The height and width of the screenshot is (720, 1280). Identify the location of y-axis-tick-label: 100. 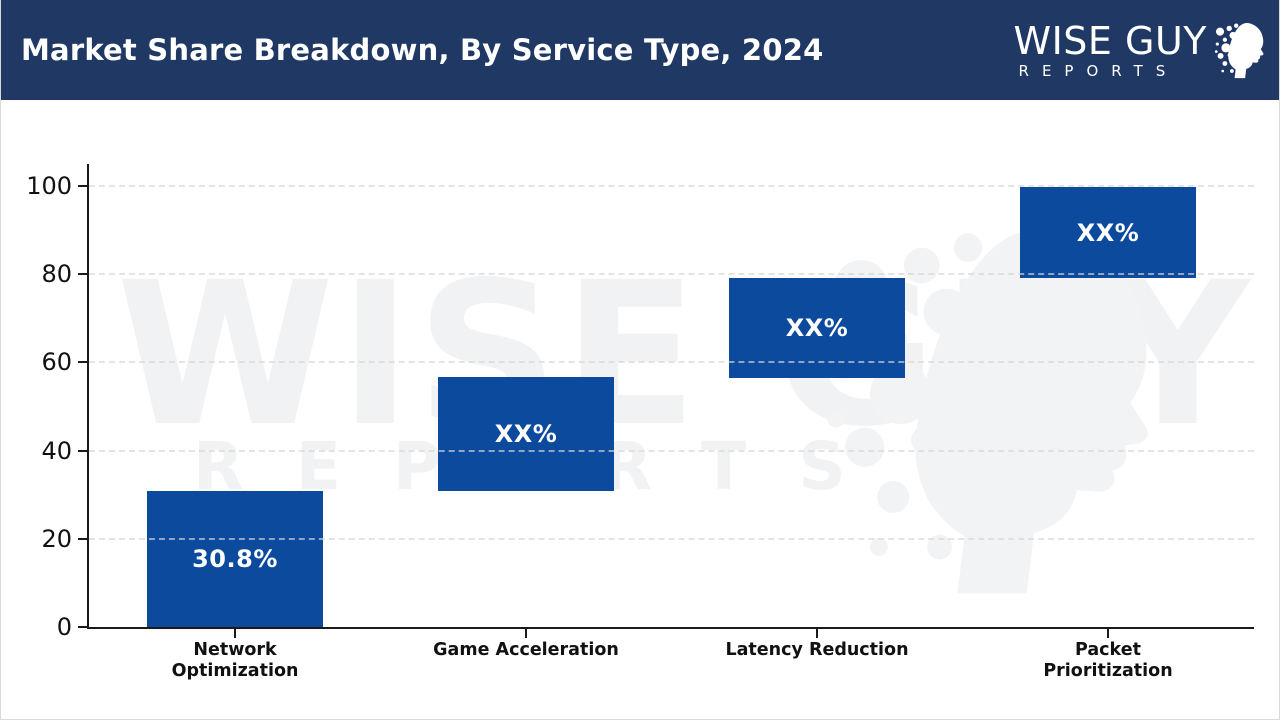
(49, 186).